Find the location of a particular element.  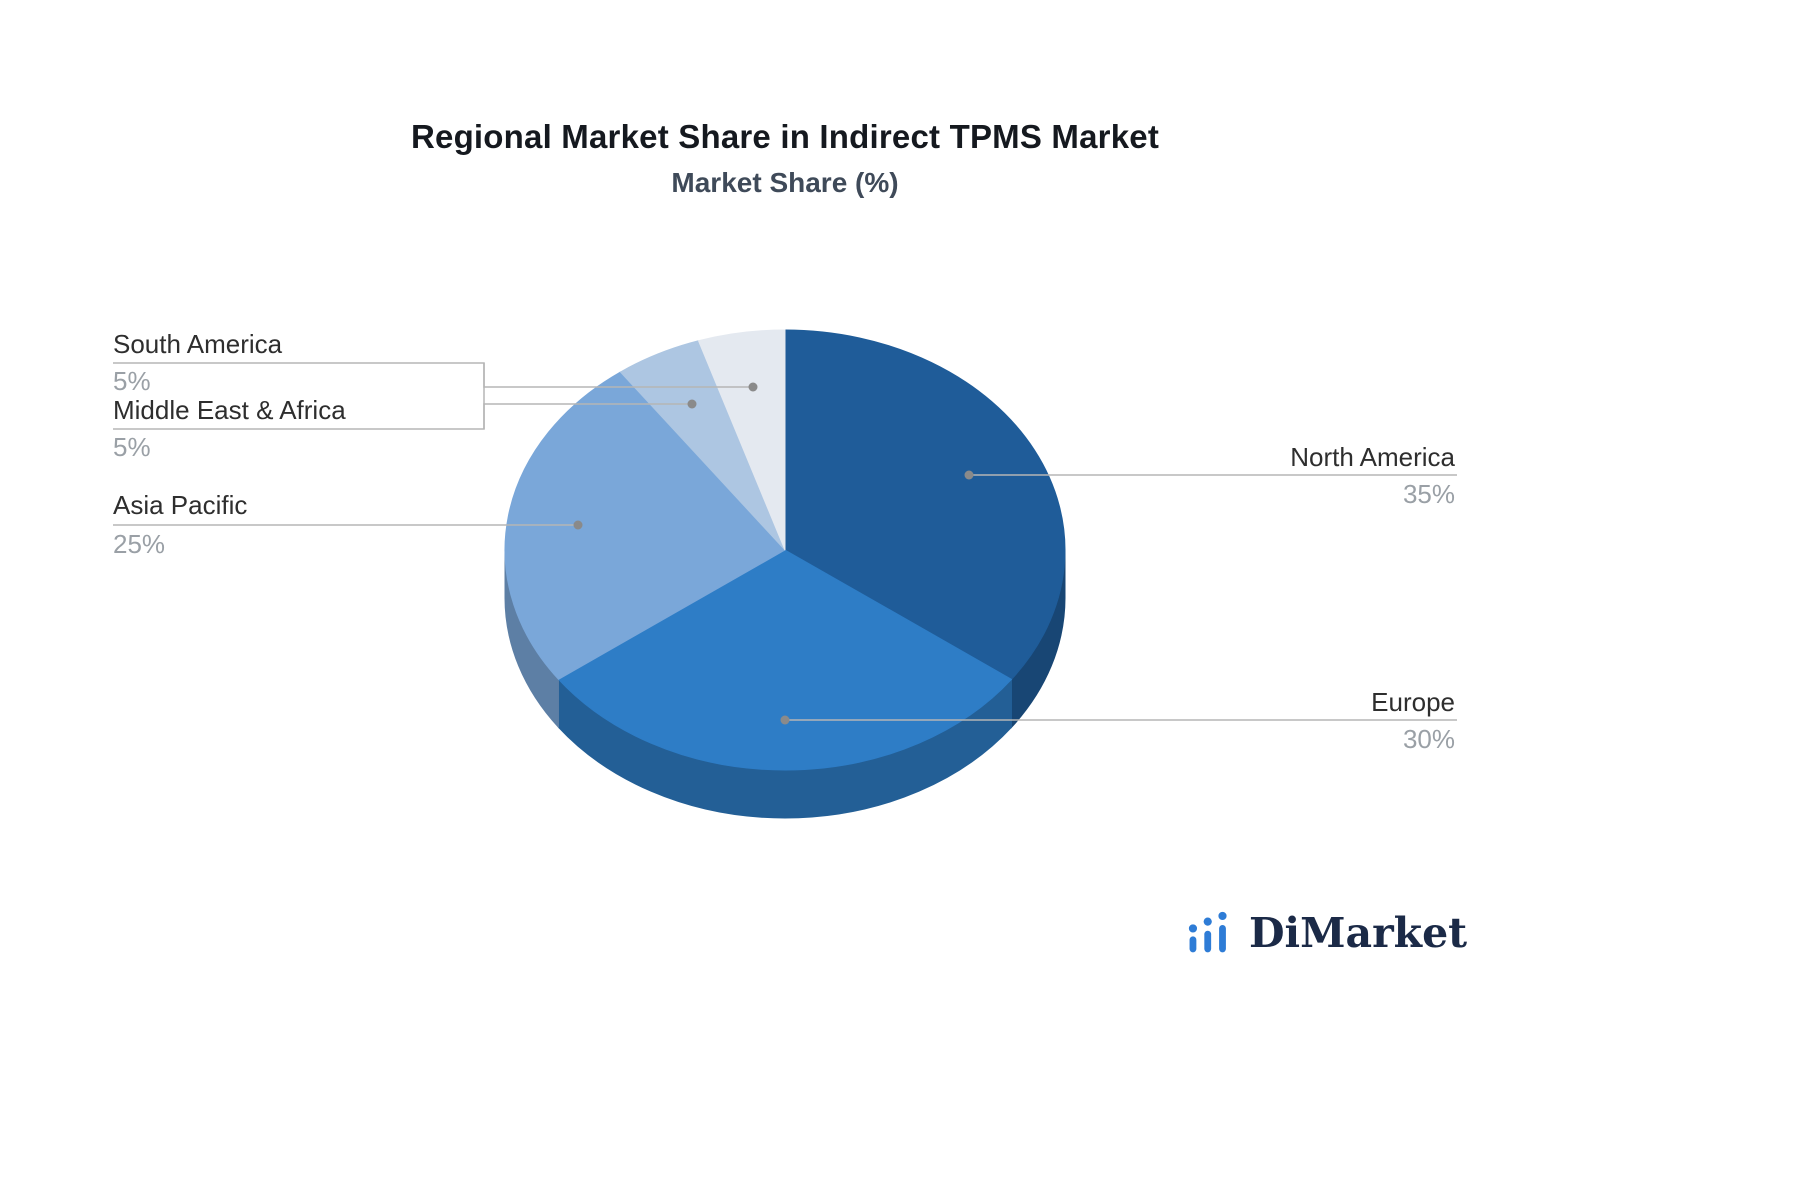

pie-slice-europe is located at coordinates (785, 660).